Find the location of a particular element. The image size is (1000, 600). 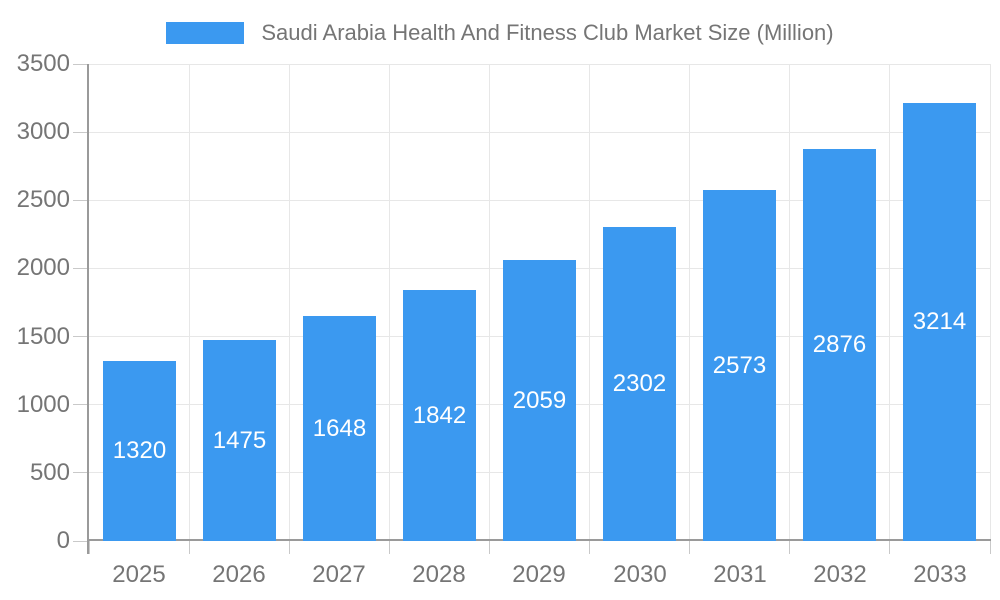

bar-value-label: 2302 is located at coordinates (639, 383).